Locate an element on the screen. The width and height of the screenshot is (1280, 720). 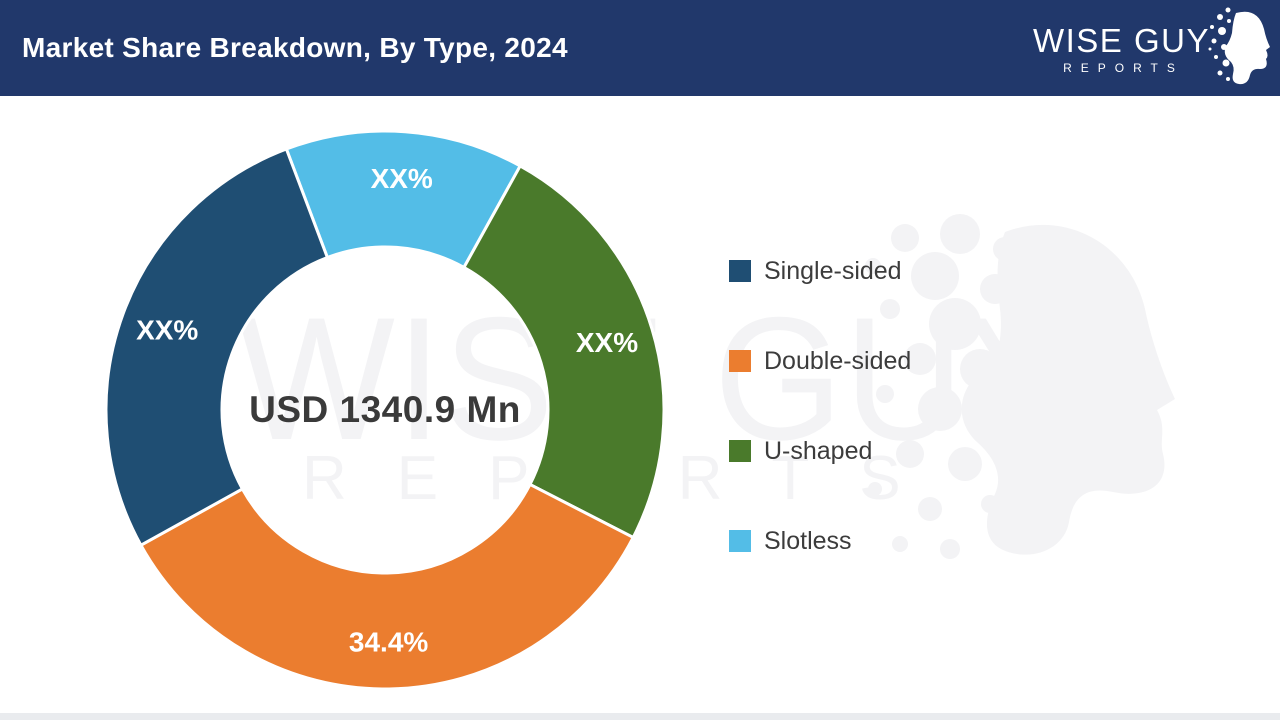
brand-head-icon is located at coordinates (1239, 46).